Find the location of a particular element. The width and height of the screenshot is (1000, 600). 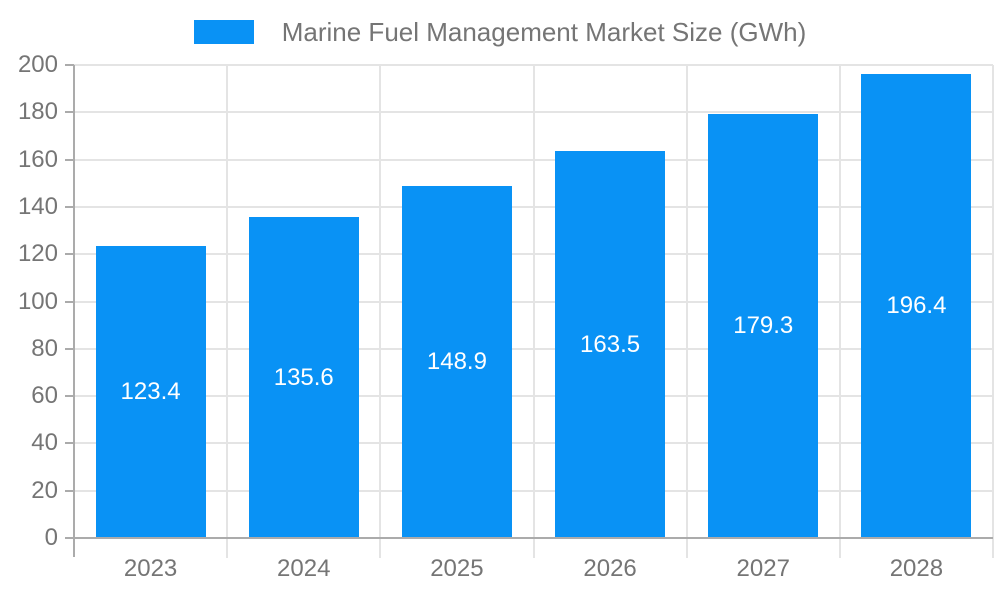

bar-value-label: 148.9 is located at coordinates (456, 361).